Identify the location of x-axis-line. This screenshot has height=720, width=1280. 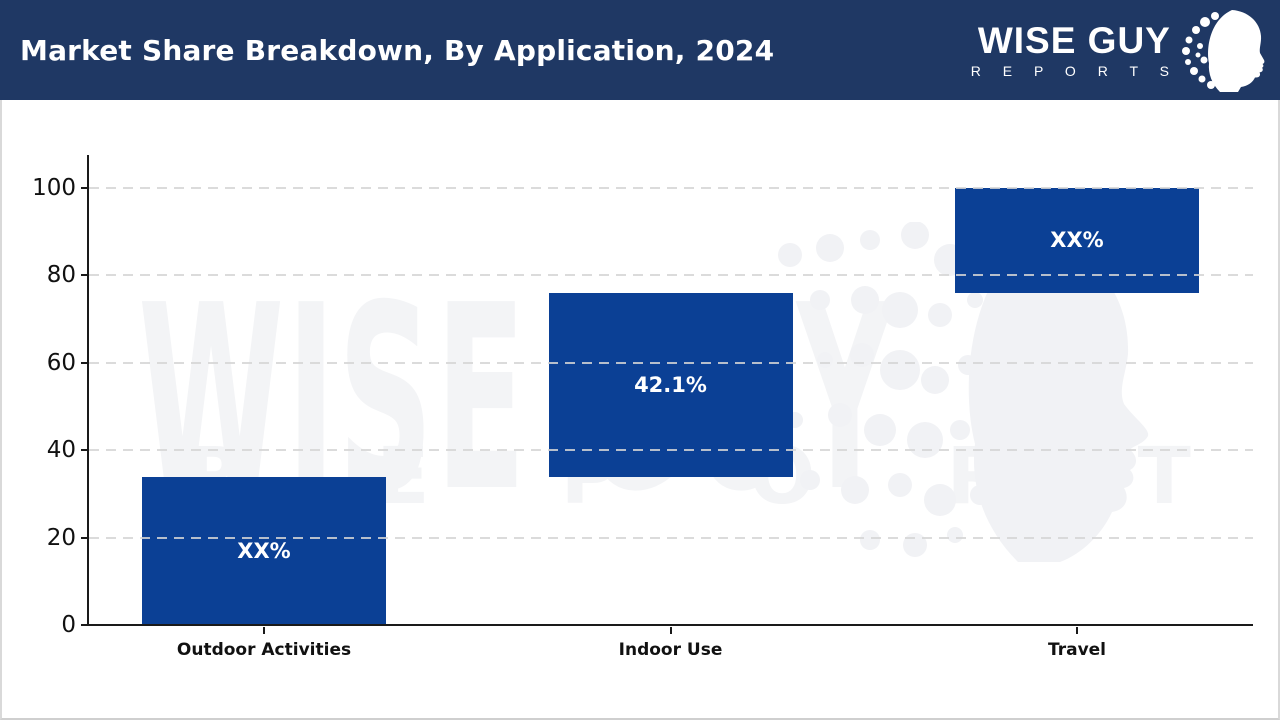
(670, 625).